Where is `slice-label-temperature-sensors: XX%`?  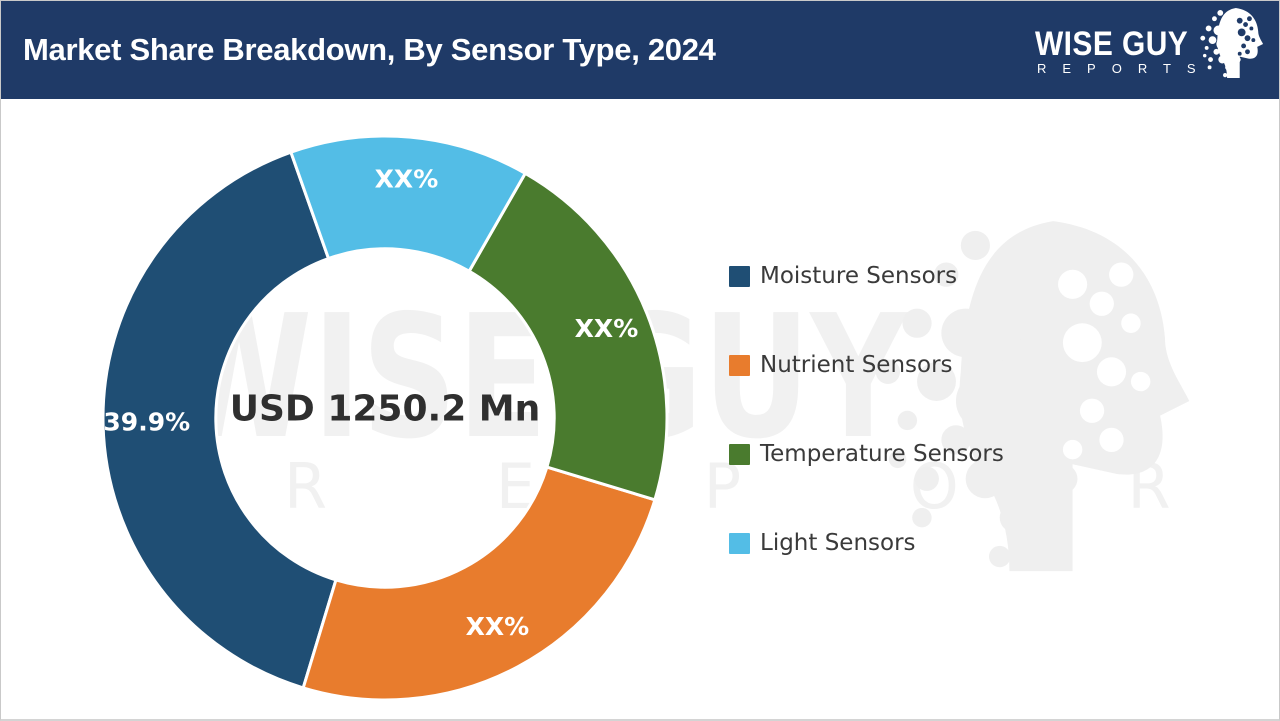
slice-label-temperature-sensors: XX% is located at coordinates (607, 328).